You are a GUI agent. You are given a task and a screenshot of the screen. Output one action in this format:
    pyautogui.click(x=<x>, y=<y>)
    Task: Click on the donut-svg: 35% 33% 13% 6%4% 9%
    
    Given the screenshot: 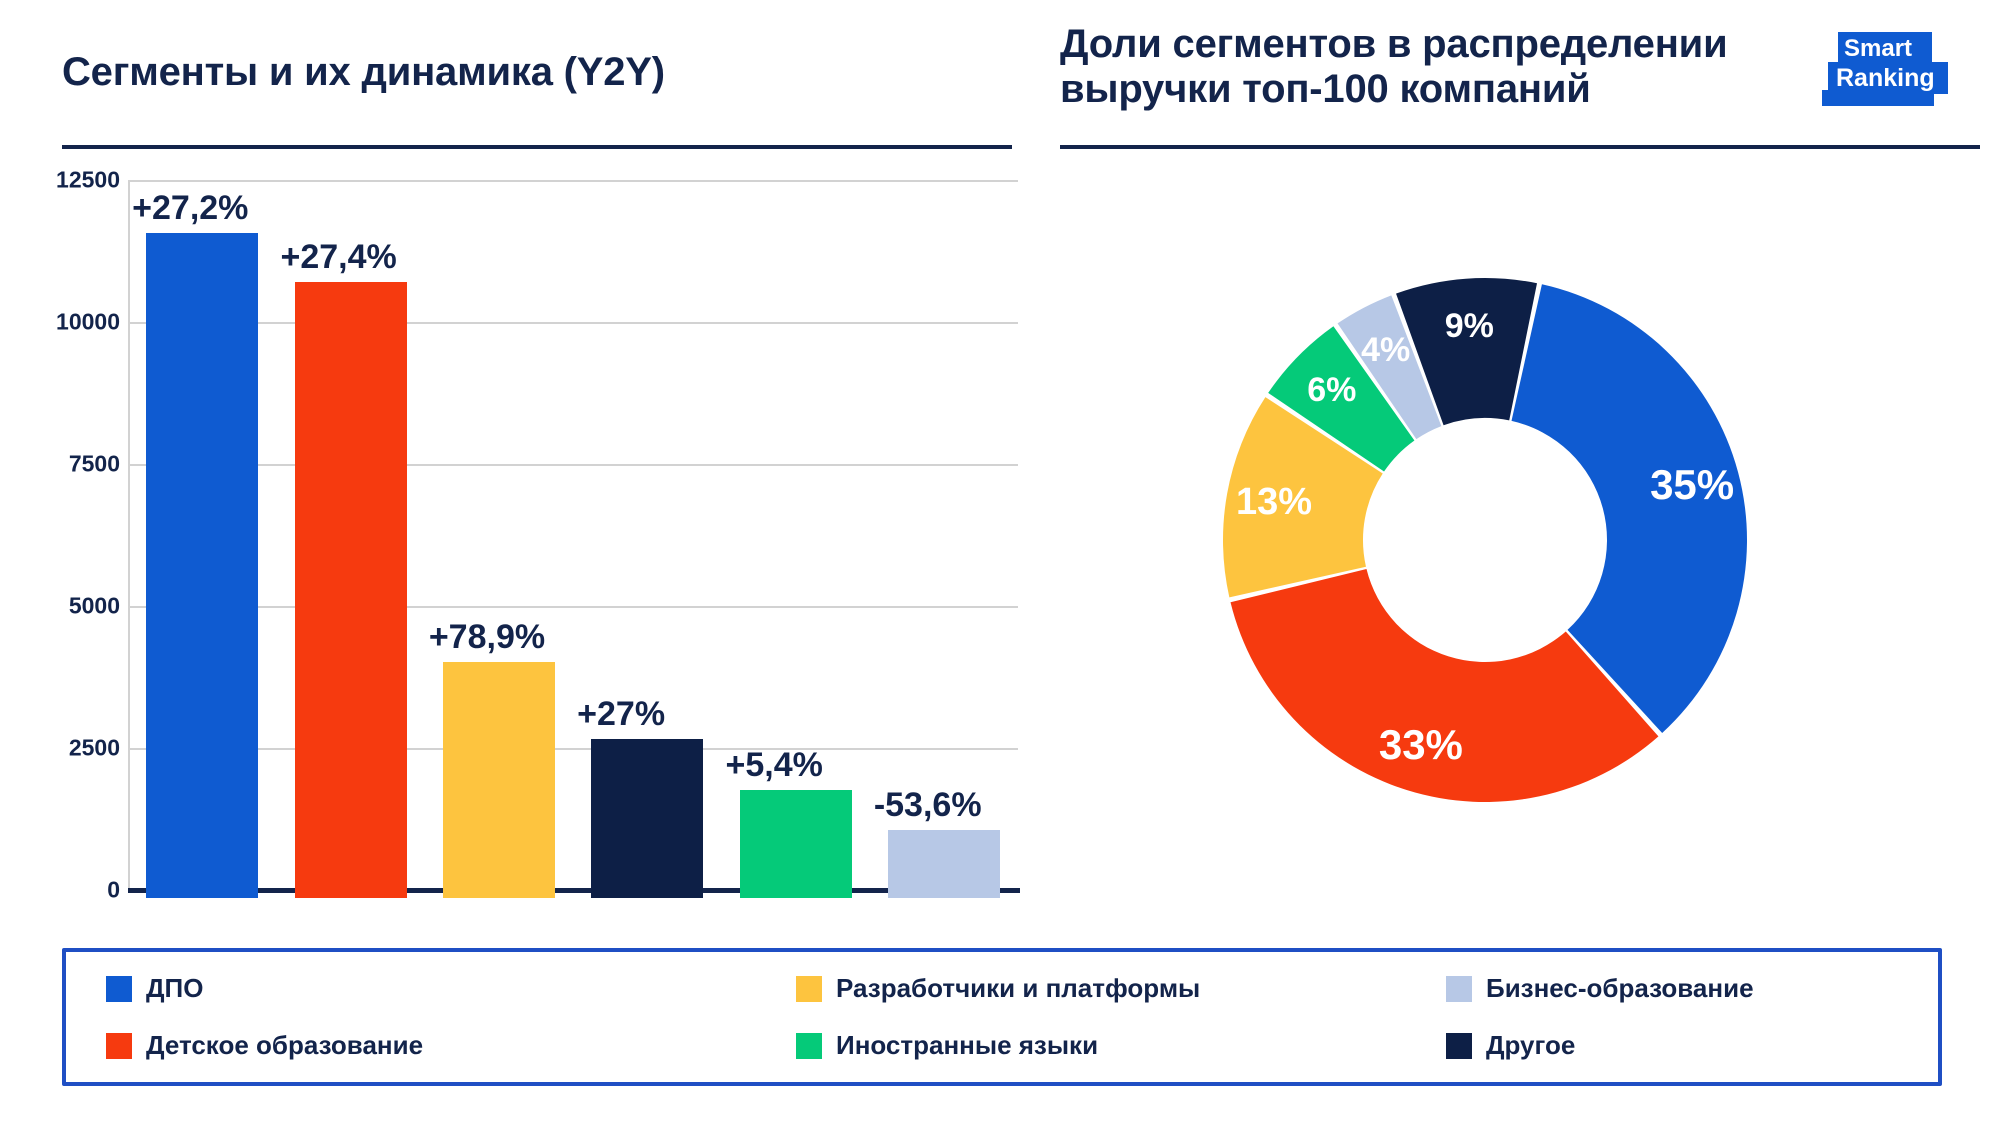 What is the action you would take?
    pyautogui.click(x=1485, y=540)
    